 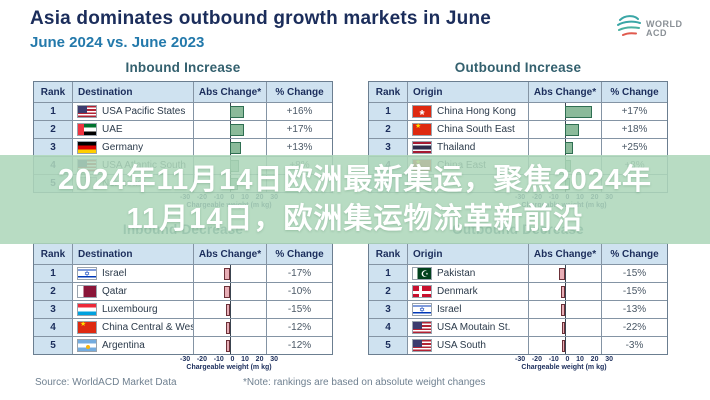 What do you see at coordinates (115, 291) in the screenshot?
I see `destination-label: Qatar` at bounding box center [115, 291].